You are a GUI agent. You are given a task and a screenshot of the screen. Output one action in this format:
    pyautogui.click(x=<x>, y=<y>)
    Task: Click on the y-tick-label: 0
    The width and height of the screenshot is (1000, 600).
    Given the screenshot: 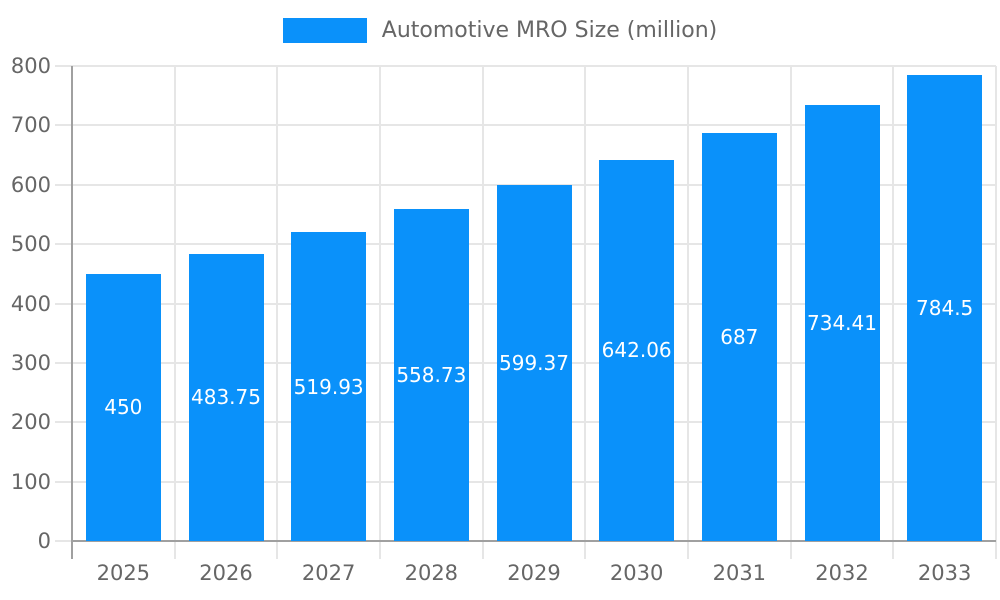 What is the action you would take?
    pyautogui.click(x=44, y=541)
    